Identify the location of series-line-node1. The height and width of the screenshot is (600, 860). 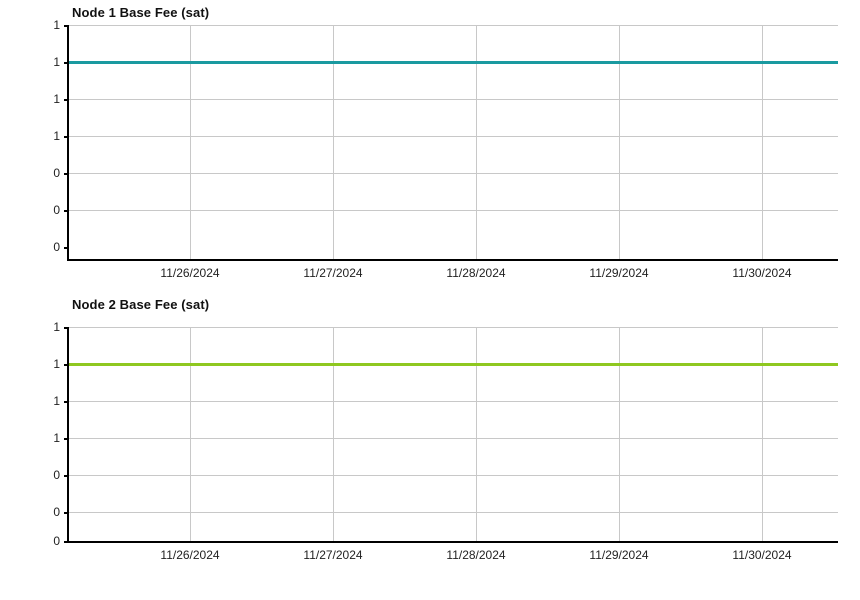
(453, 62).